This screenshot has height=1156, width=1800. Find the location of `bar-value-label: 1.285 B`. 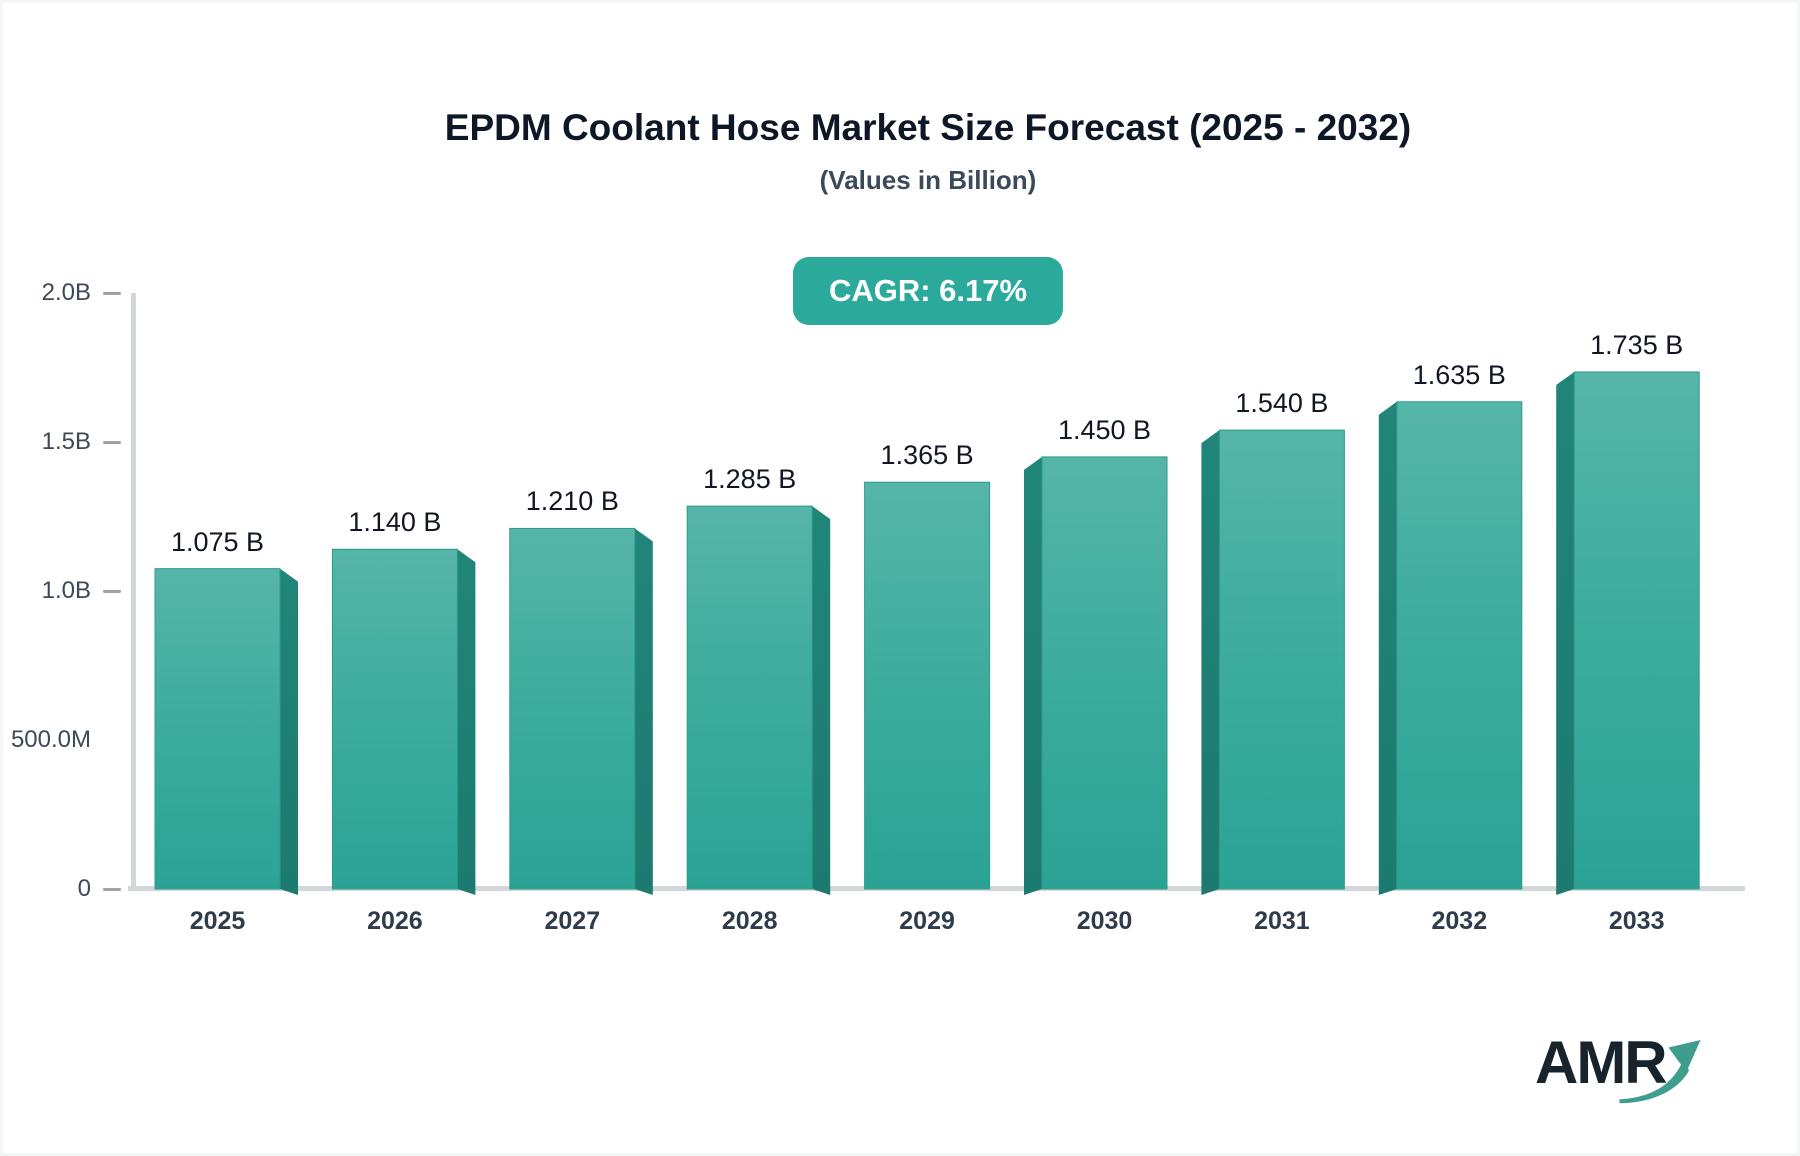

bar-value-label: 1.285 B is located at coordinates (750, 479).